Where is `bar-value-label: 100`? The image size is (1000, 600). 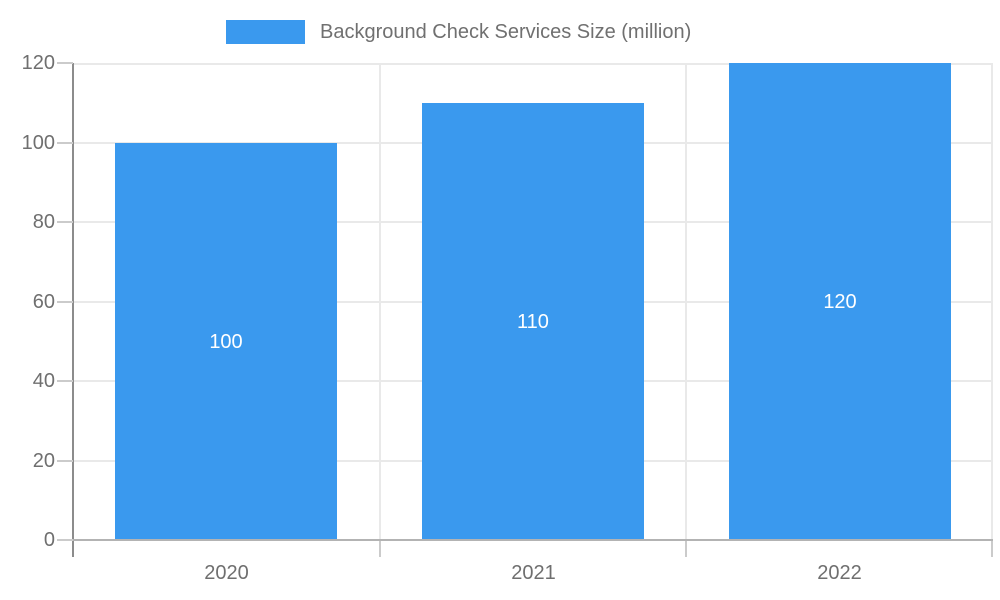 bar-value-label: 100 is located at coordinates (226, 342).